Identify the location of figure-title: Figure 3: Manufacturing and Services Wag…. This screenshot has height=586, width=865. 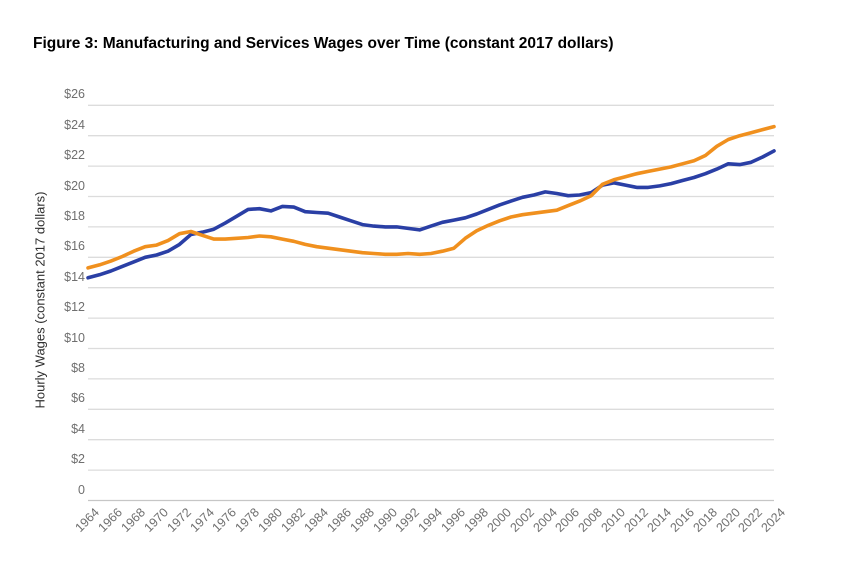
(323, 43).